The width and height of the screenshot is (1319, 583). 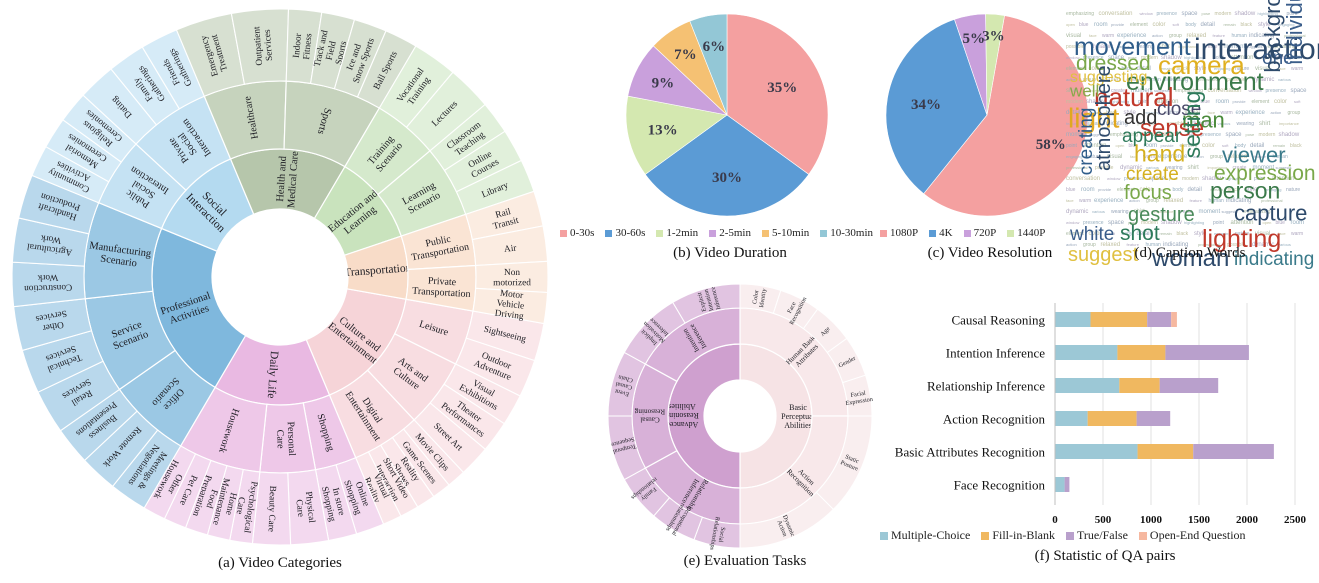 What do you see at coordinates (1051, 145) in the screenshot?
I see `pie-slice-label-0: 58%` at bounding box center [1051, 145].